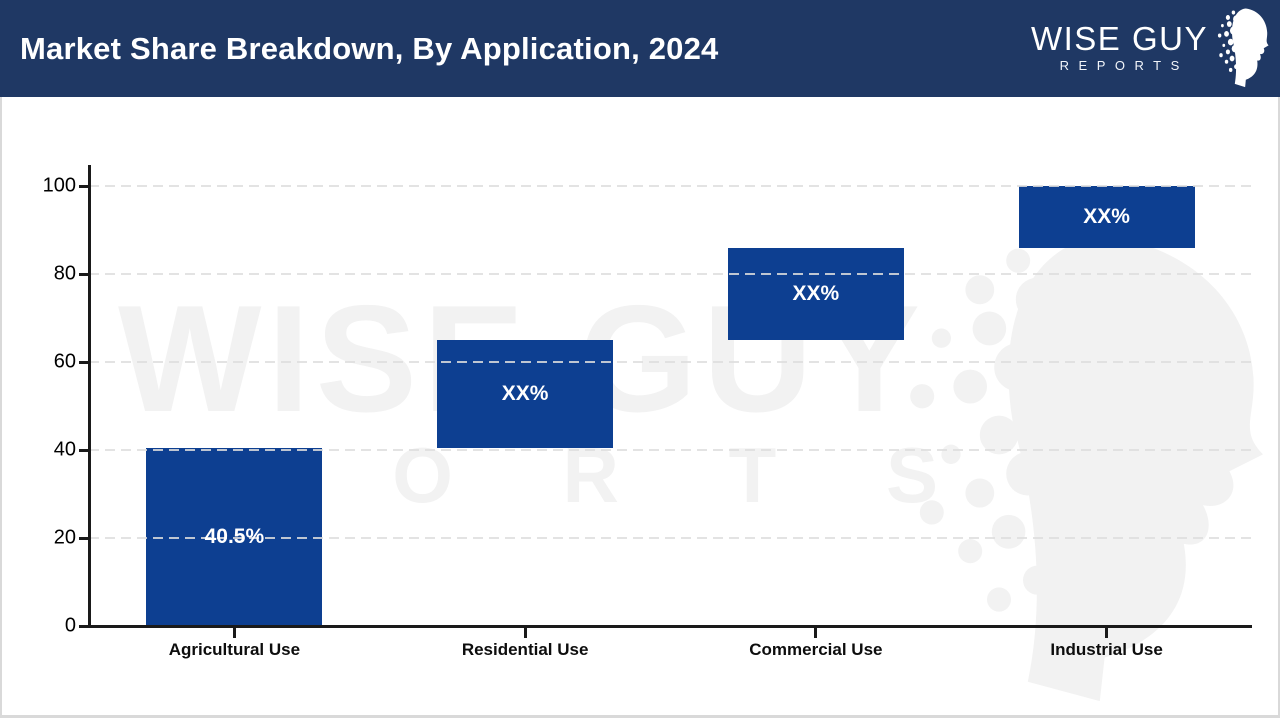  Describe the element at coordinates (64, 273) in the screenshot. I see `y-axis-tick-label: 80` at that location.